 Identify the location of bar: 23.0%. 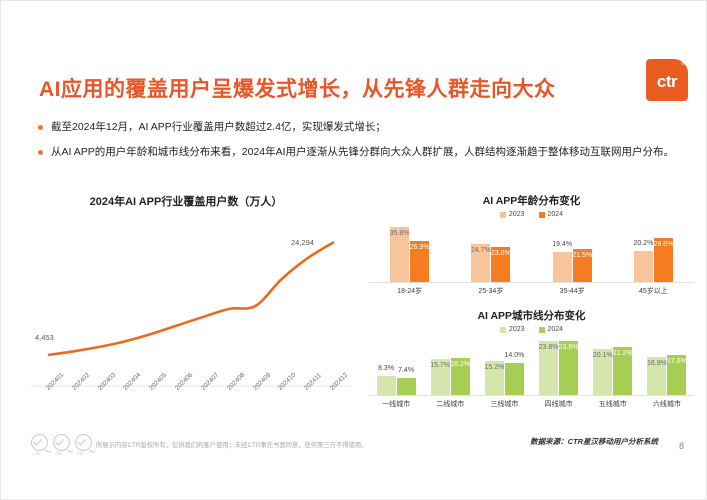
(500, 264).